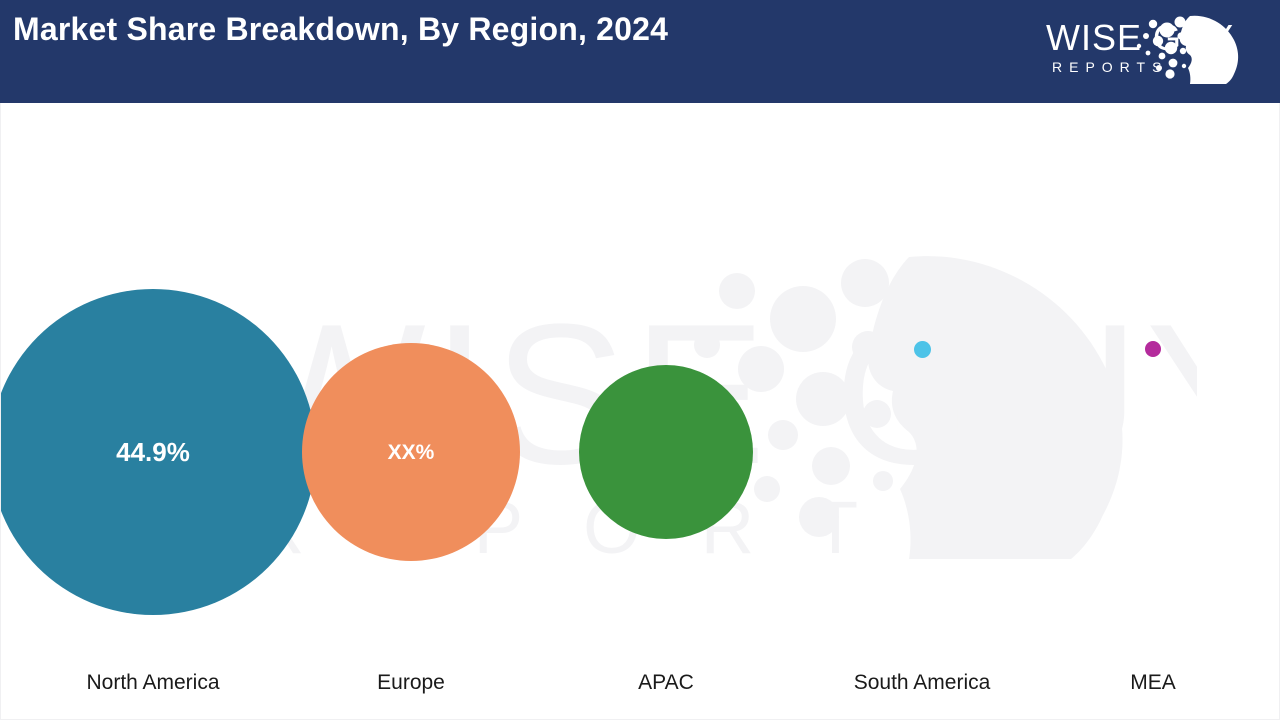 This screenshot has width=1280, height=720. Describe the element at coordinates (922, 682) in the screenshot. I see `axis-label-south-america: South America` at that location.